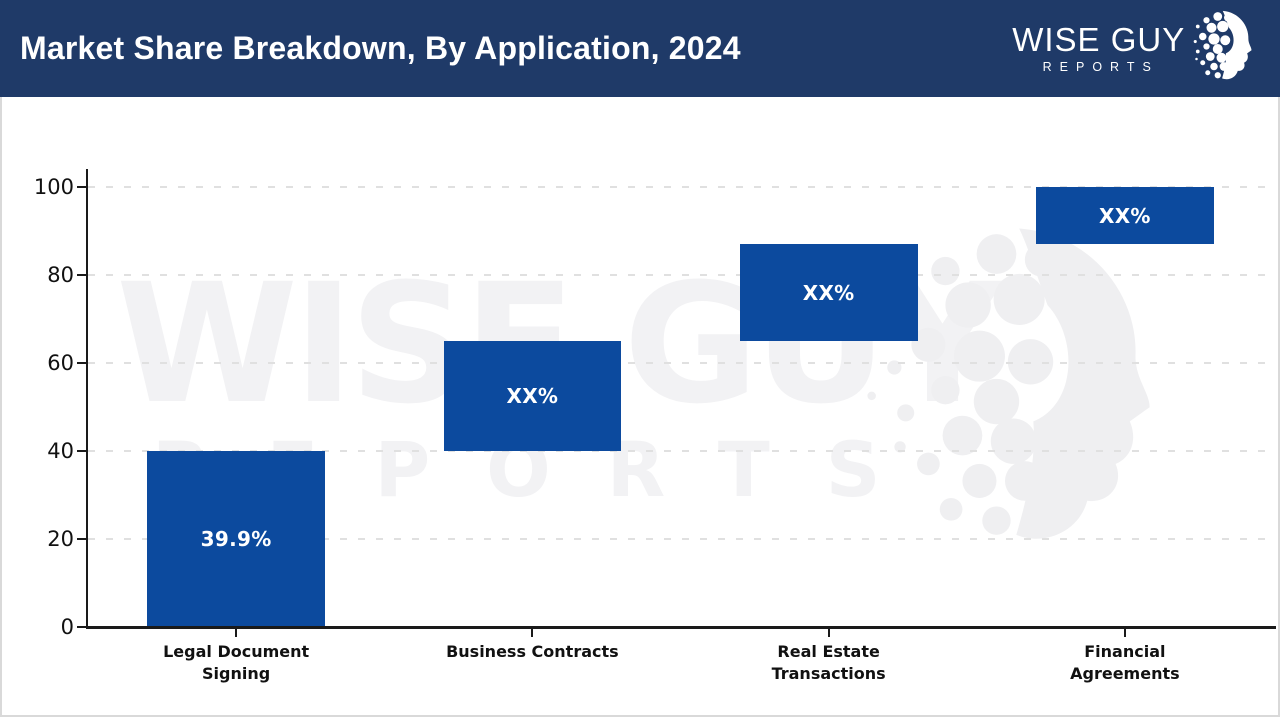  Describe the element at coordinates (1223, 49) in the screenshot. I see `logo-head-icon` at that location.